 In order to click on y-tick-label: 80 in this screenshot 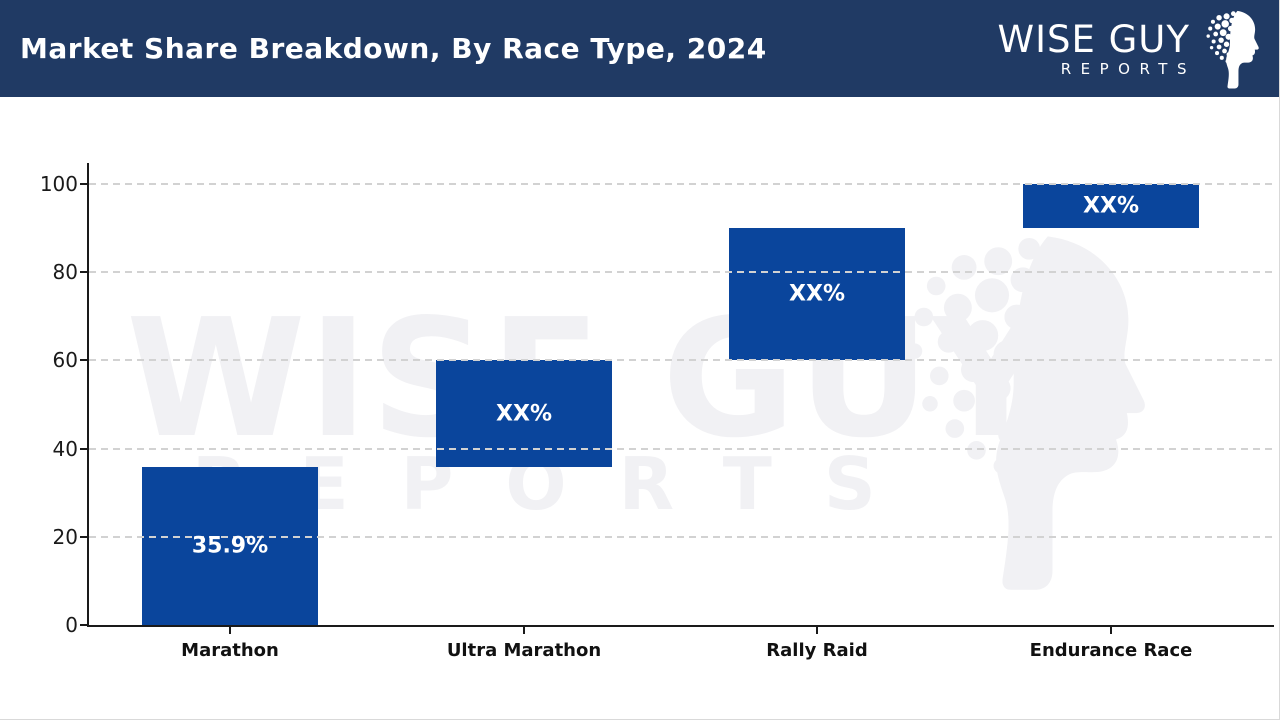, I will do `click(65, 272)`.